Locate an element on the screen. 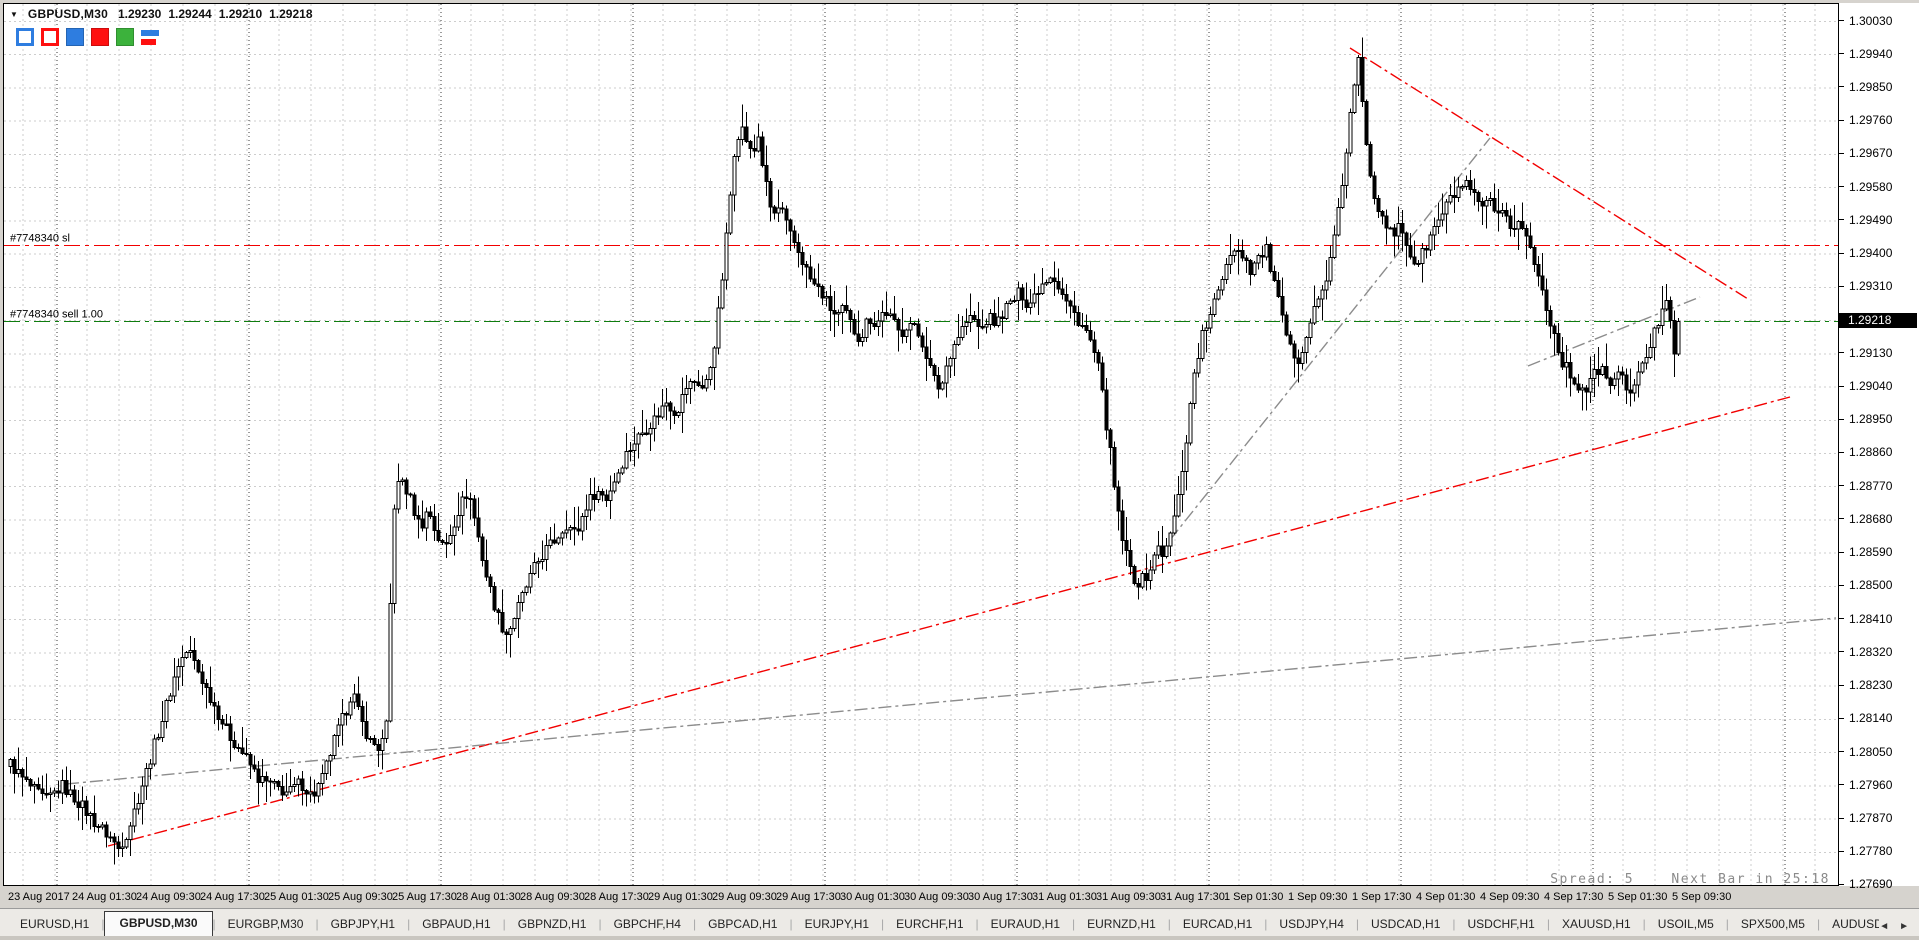 The image size is (1919, 940). price-axis-label: 1.29850 is located at coordinates (1871, 86).